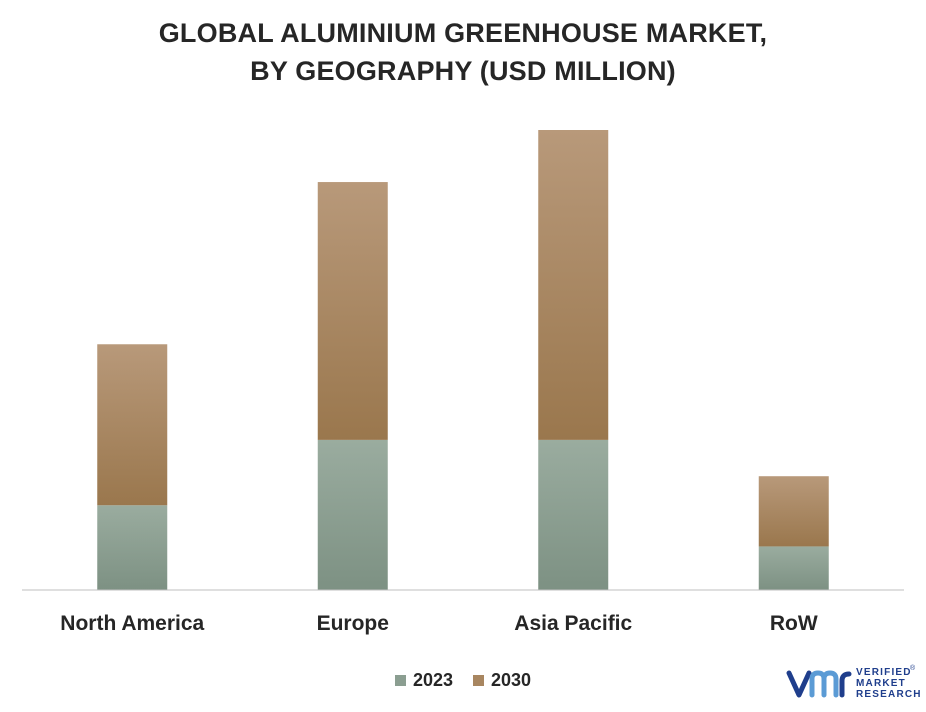 The width and height of the screenshot is (926, 712). Describe the element at coordinates (463, 680) in the screenshot. I see `legend: 2023 2030` at that location.